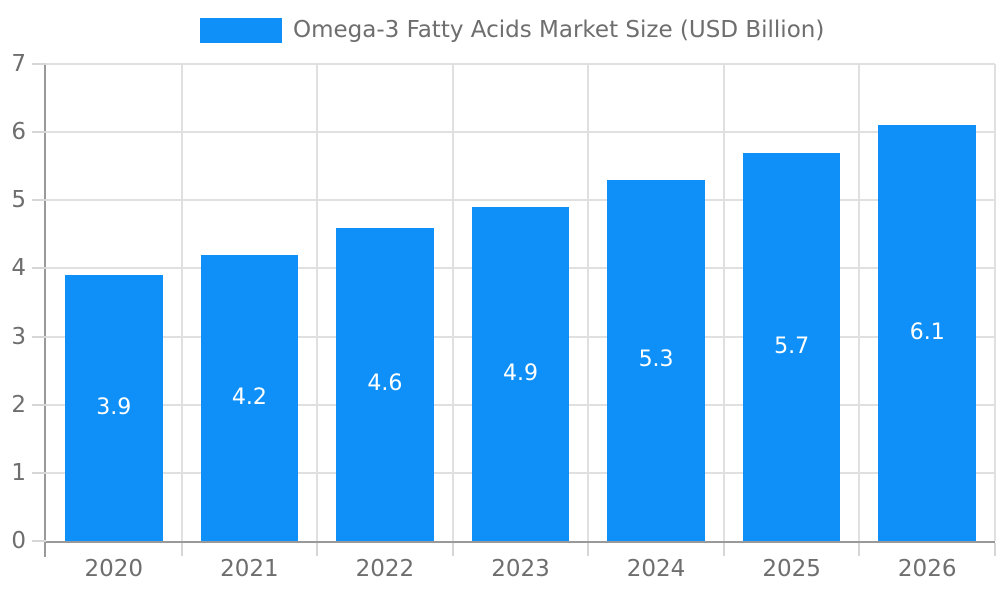 Image resolution: width=1000 pixels, height=600 pixels. I want to click on bar-value-label: 4.9, so click(520, 374).